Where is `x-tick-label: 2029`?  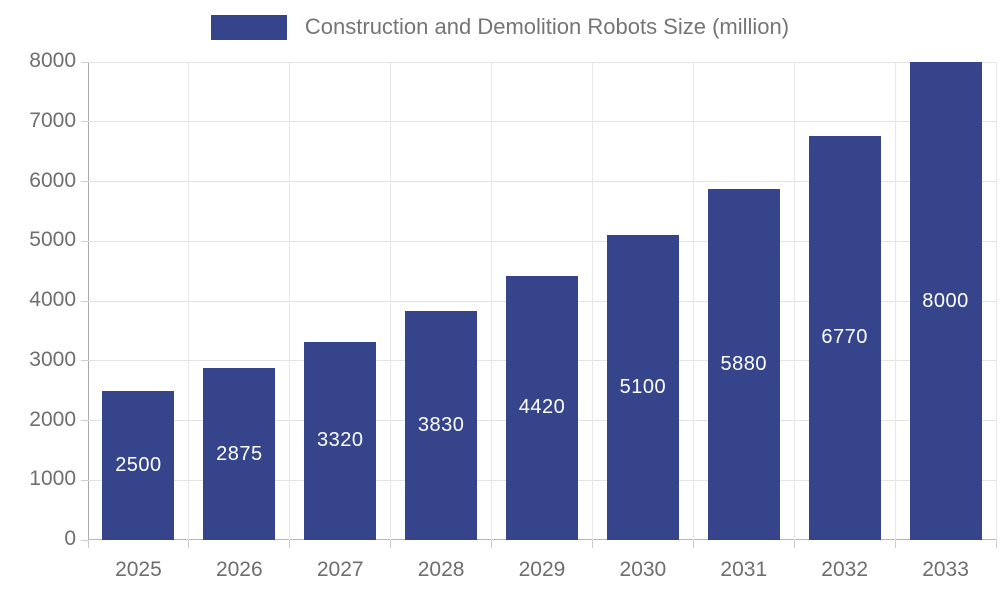 x-tick-label: 2029 is located at coordinates (542, 569).